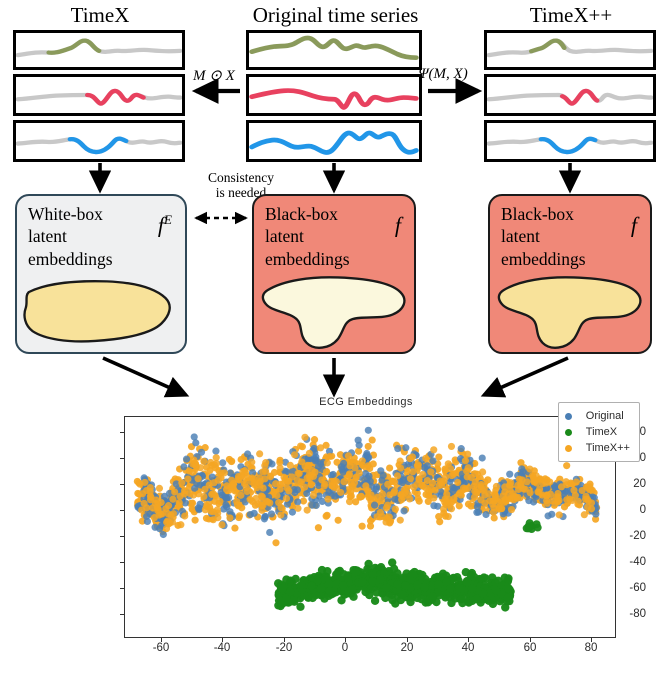  I want to click on original-panel-green, so click(334, 50).